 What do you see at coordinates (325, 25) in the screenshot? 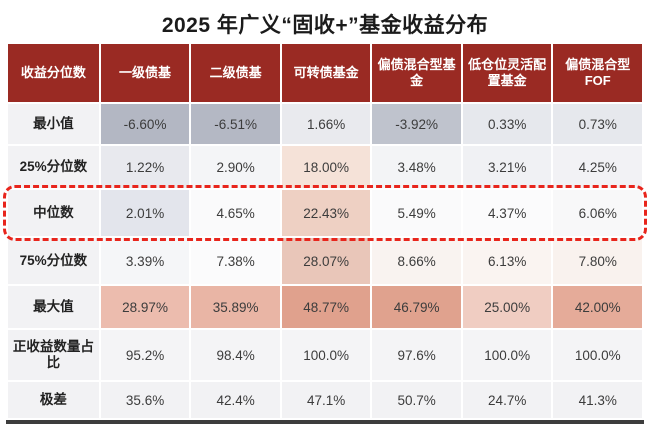
I see `page-title: 2025 年广义“固收+”基金收益分布` at bounding box center [325, 25].